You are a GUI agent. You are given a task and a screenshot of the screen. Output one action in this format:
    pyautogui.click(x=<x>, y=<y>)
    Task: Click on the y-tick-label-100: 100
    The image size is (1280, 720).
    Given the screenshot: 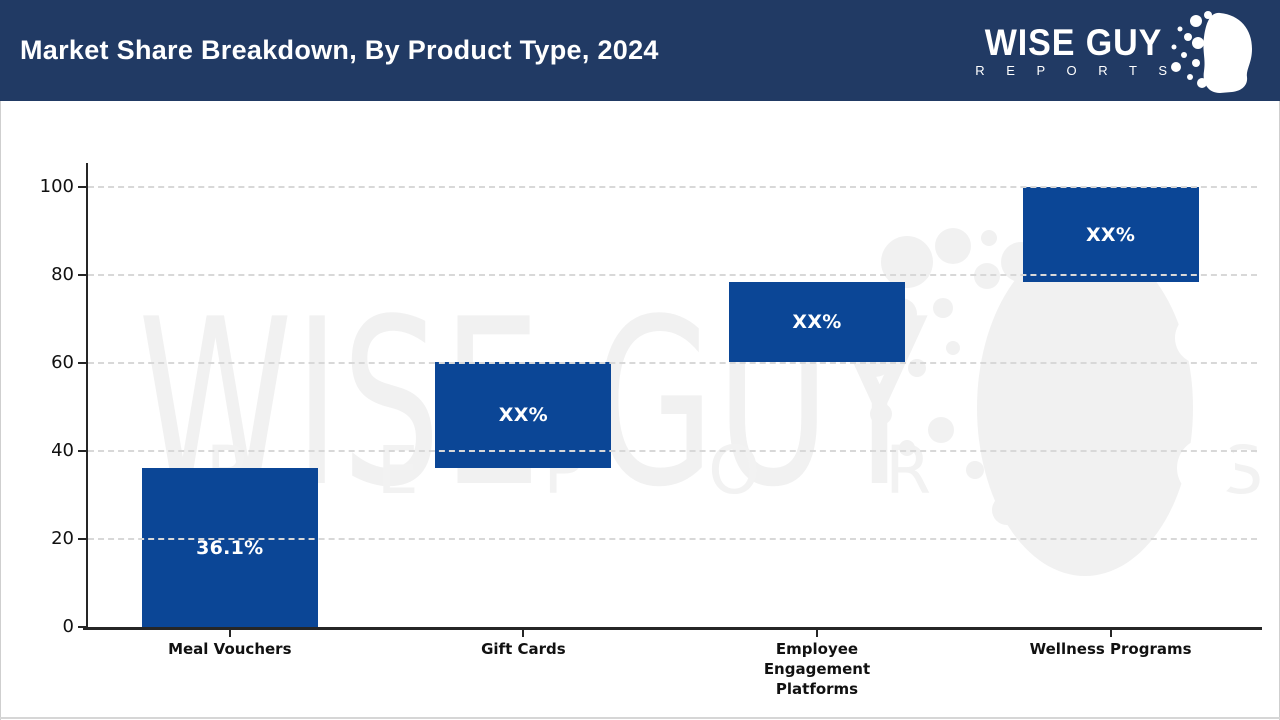 What is the action you would take?
    pyautogui.click(x=56, y=186)
    